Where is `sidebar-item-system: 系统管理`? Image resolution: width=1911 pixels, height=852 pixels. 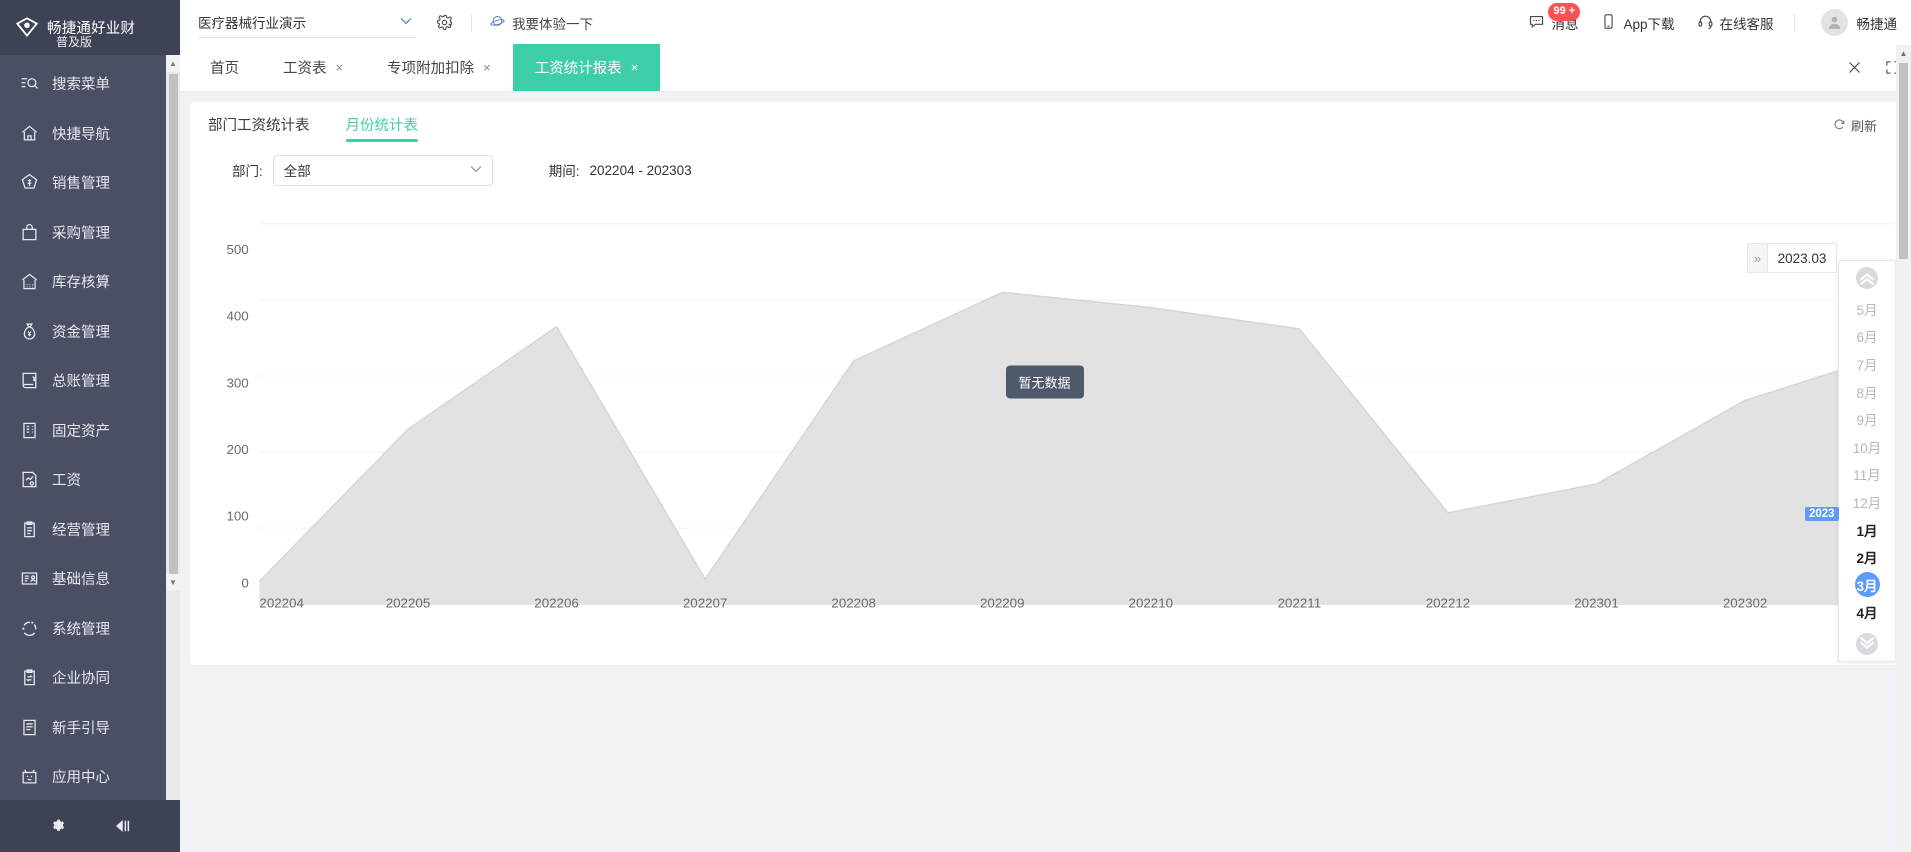 sidebar-item-system: 系统管理 is located at coordinates (90, 629).